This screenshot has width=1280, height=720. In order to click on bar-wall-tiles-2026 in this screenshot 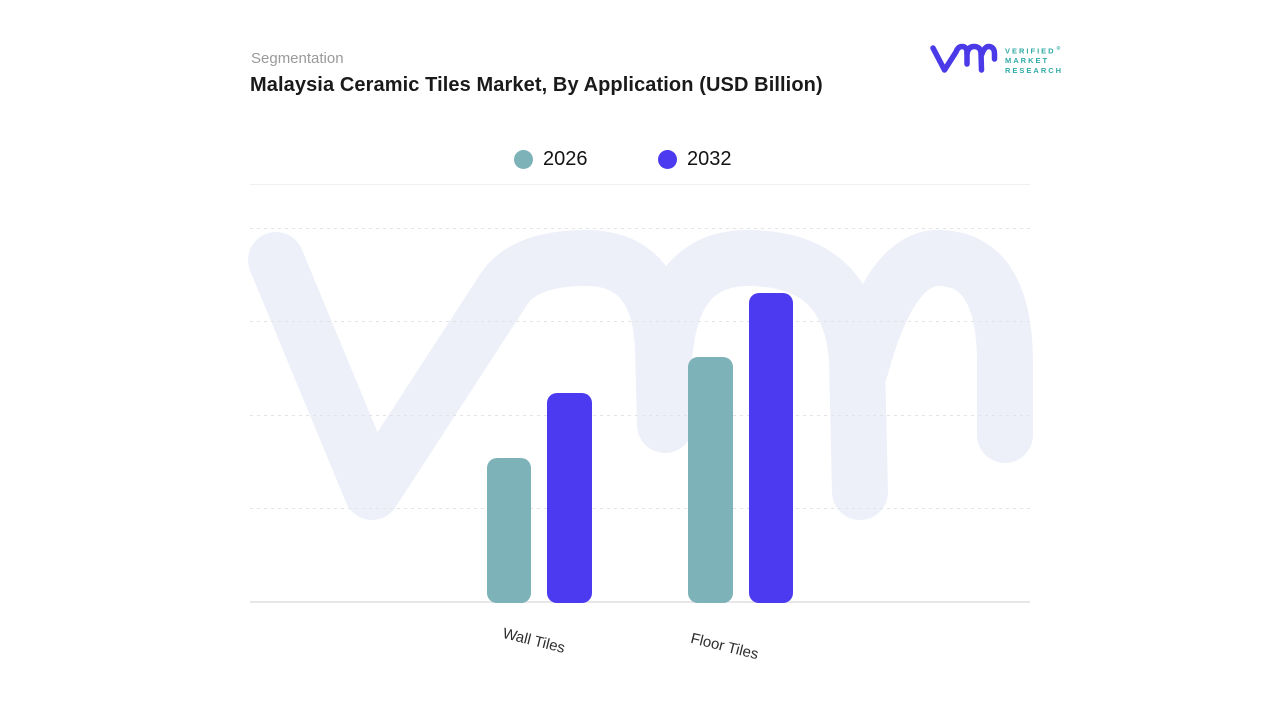, I will do `click(509, 530)`.